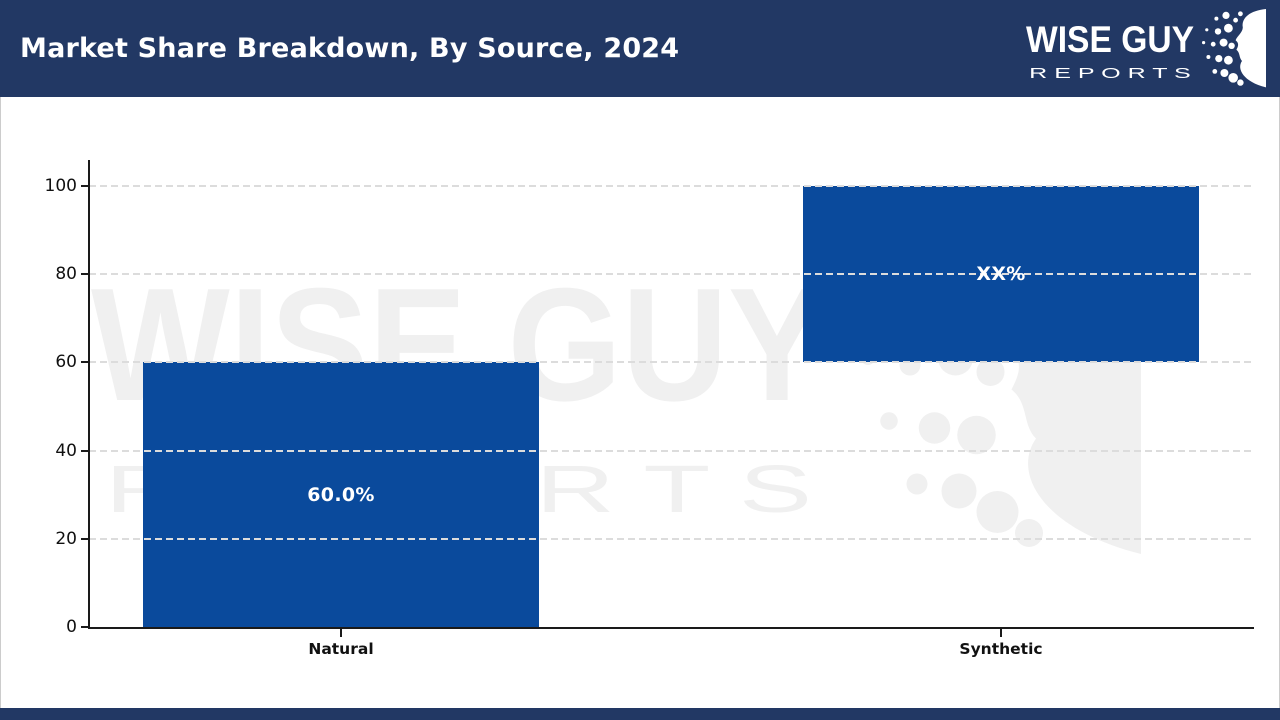 Image resolution: width=1280 pixels, height=720 pixels. I want to click on y-tick-label-80: 80, so click(66, 274).